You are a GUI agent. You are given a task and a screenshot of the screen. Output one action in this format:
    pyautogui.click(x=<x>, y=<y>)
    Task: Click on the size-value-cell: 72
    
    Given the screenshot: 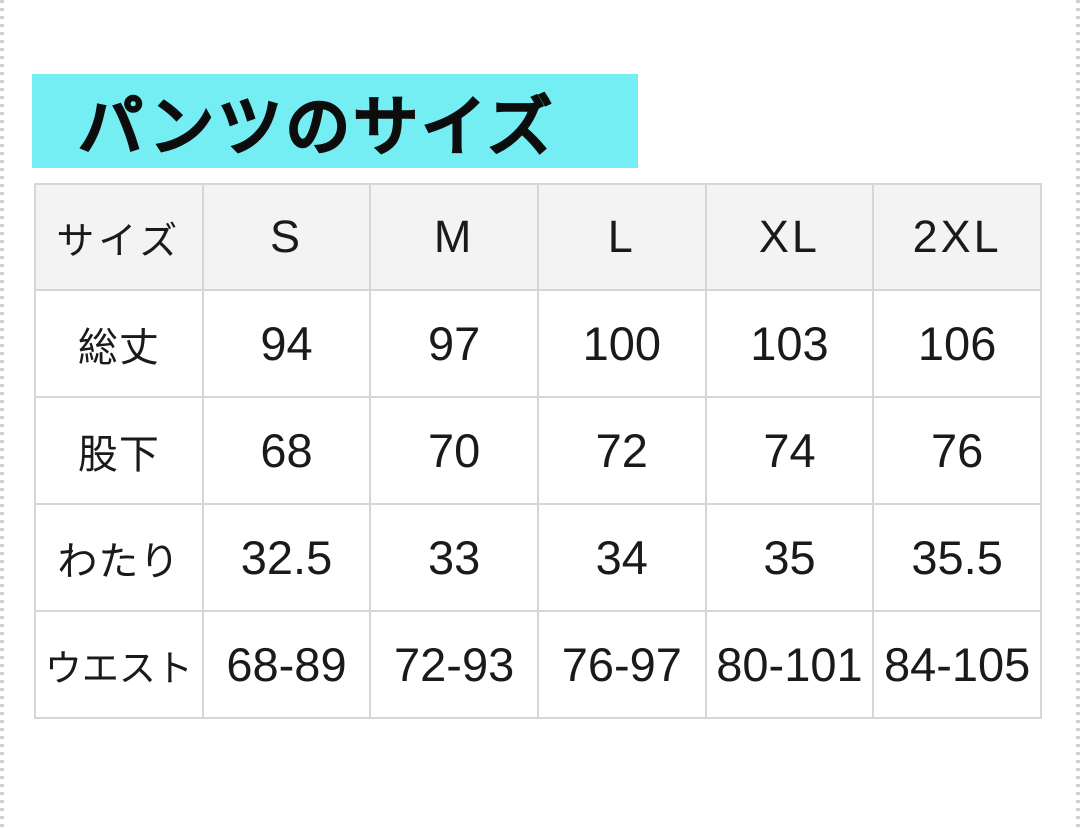 What is the action you would take?
    pyautogui.click(x=621, y=450)
    